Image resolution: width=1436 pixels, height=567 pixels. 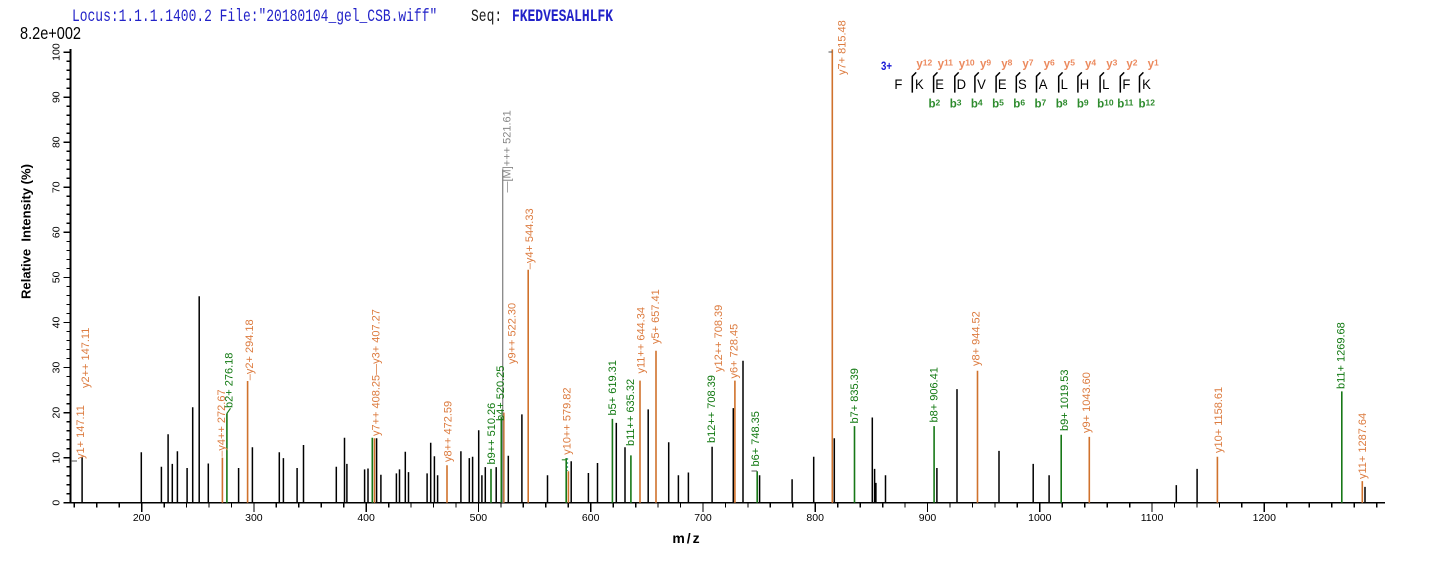 I want to click on svg-text: b8, so click(x=1062, y=103).